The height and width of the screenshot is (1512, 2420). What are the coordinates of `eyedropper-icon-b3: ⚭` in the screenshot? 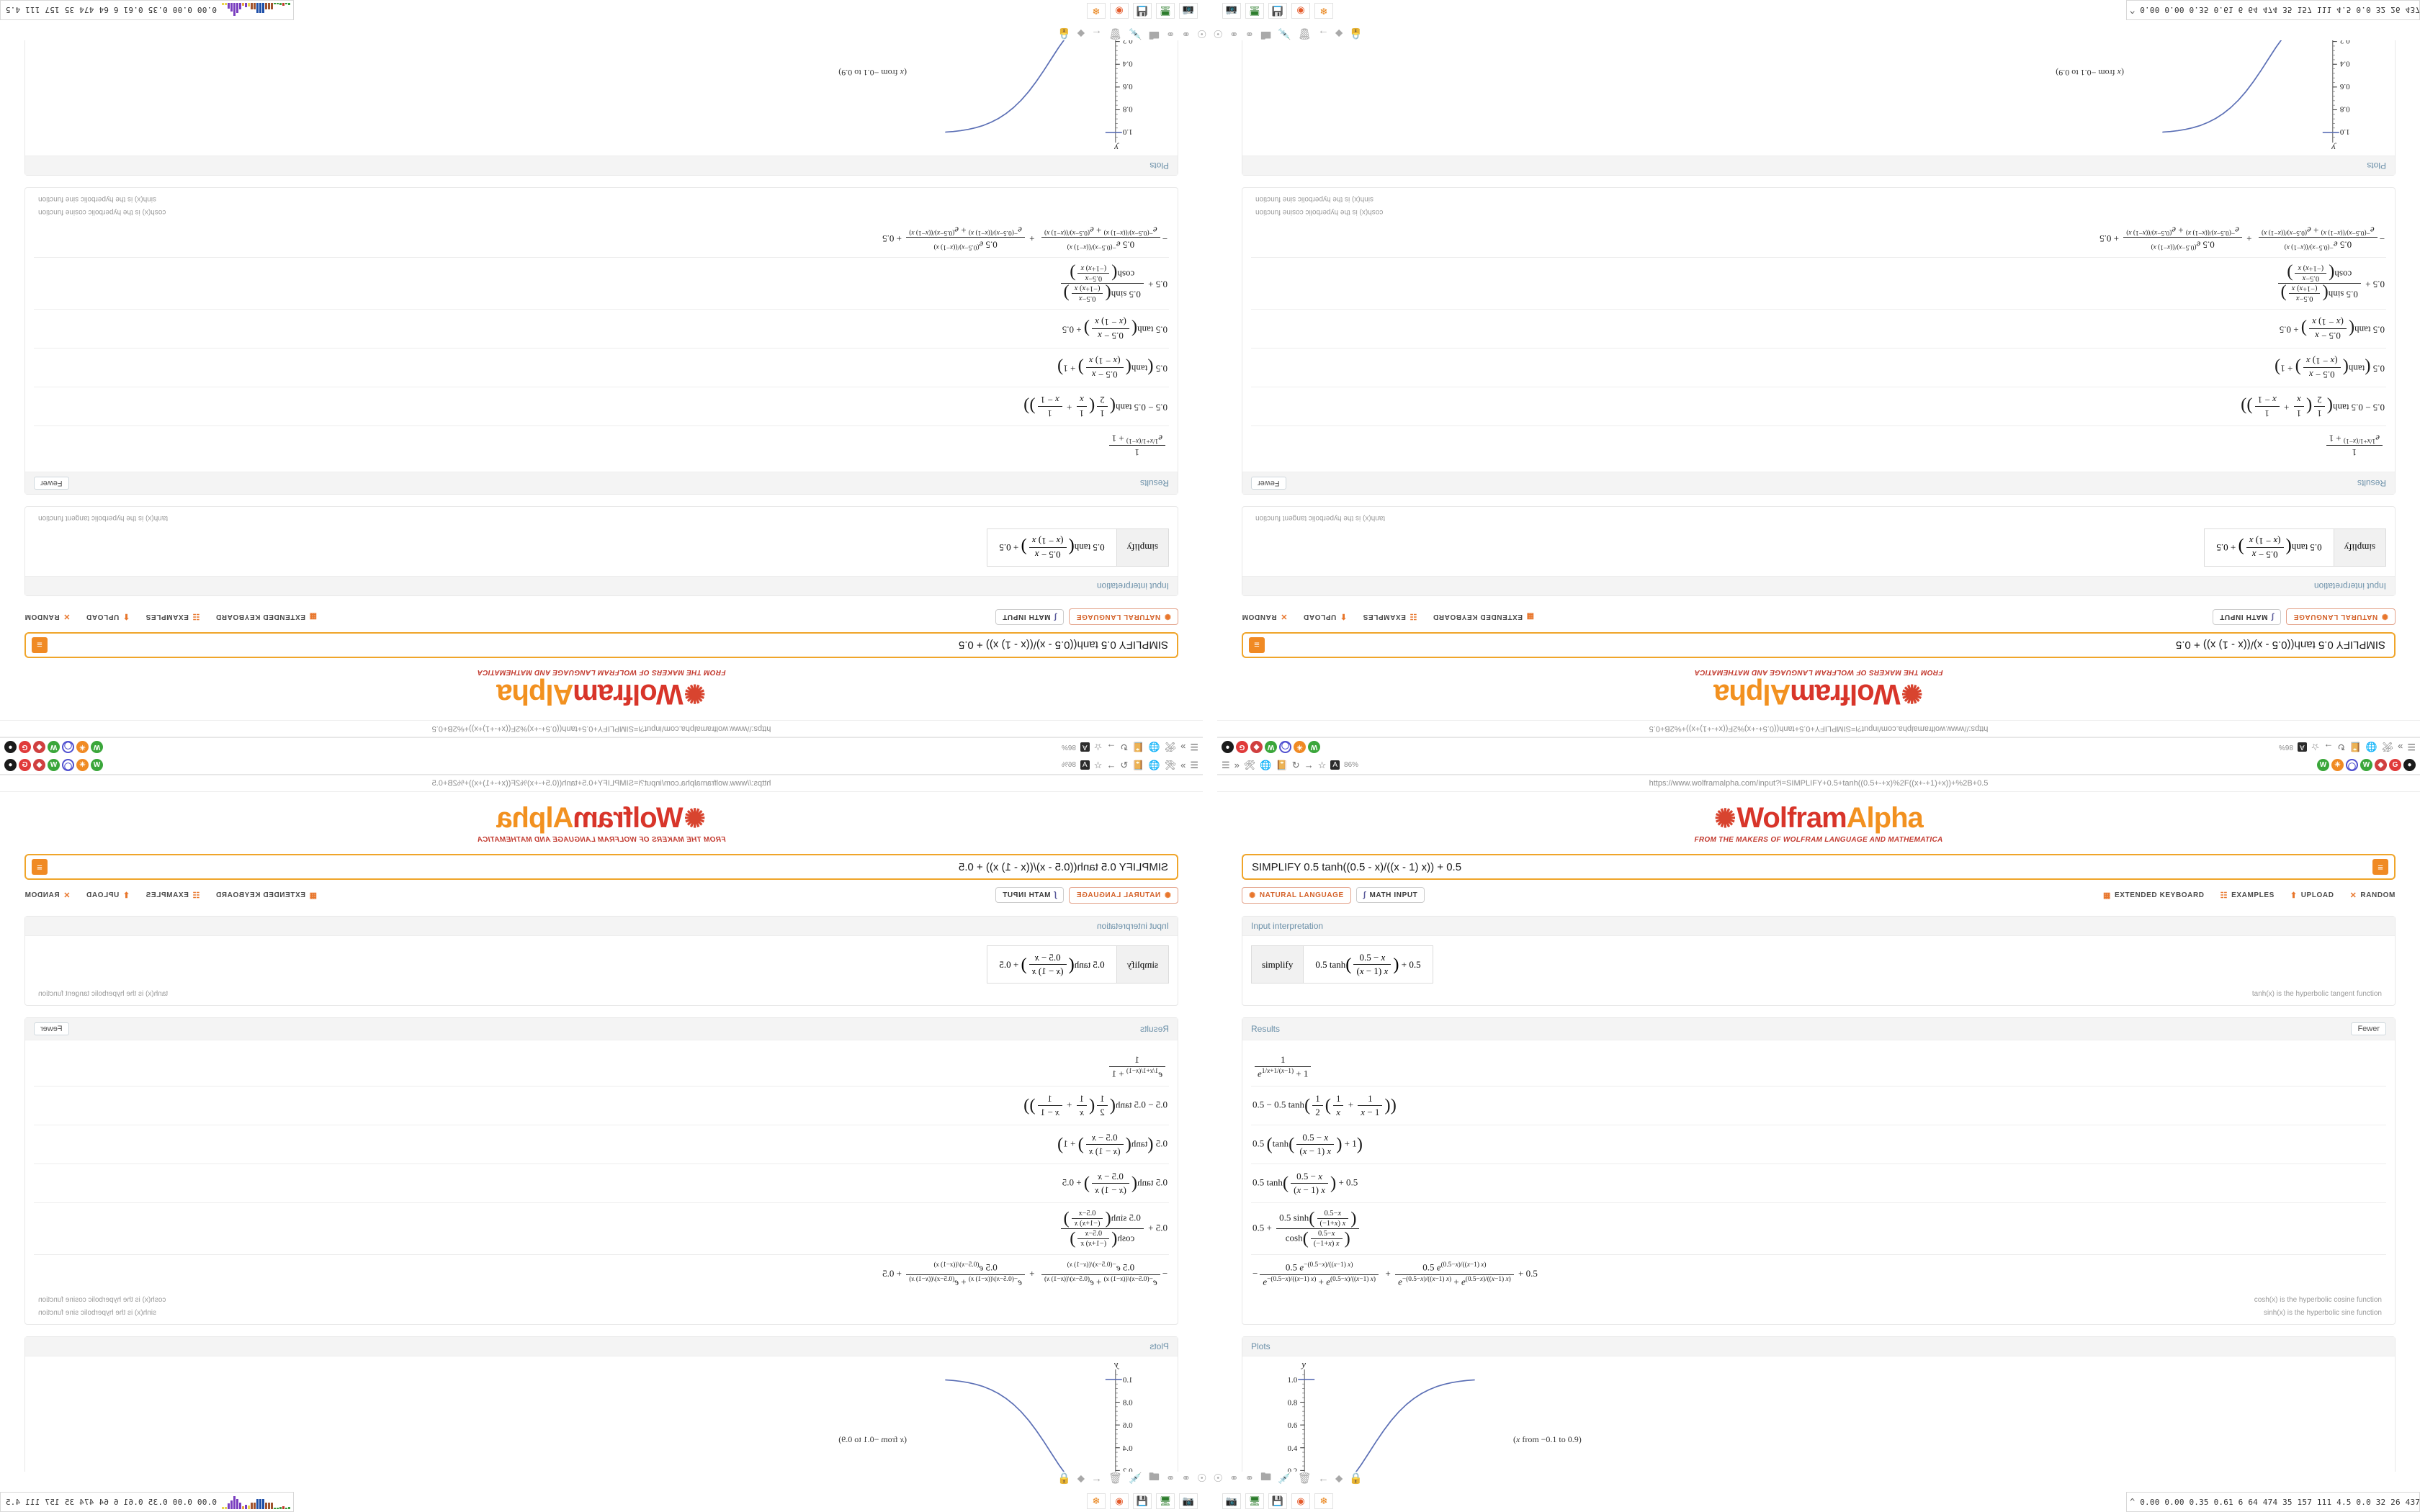 It's located at (1234, 1478).